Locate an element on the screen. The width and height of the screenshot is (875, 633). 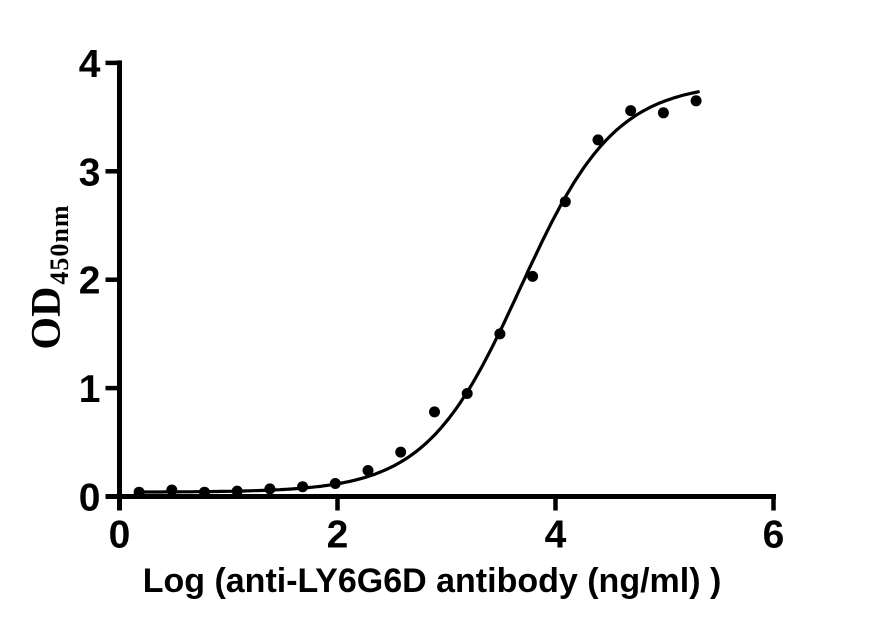
y-axis-title: OD450nm is located at coordinates (49, 277).